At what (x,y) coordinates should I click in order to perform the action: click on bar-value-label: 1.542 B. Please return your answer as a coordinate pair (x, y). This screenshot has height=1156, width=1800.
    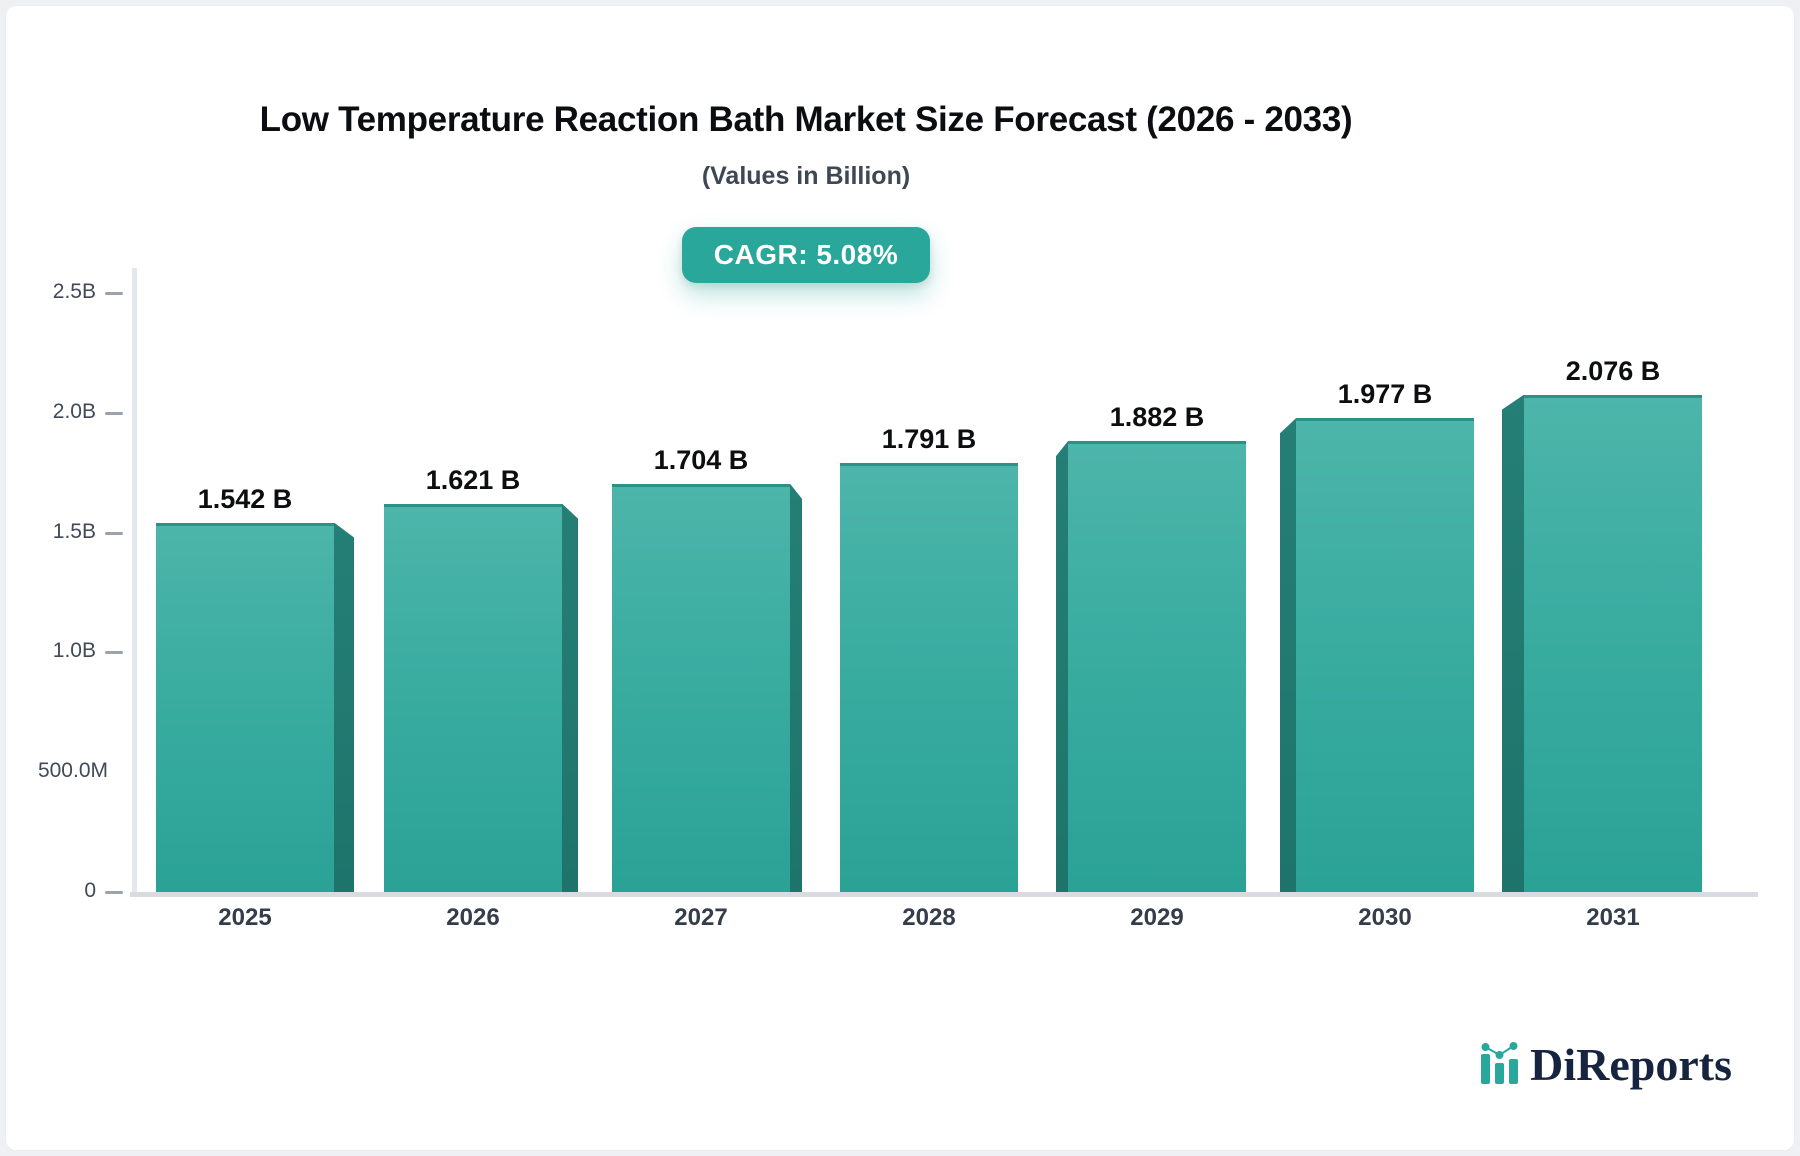
    Looking at the image, I should click on (245, 498).